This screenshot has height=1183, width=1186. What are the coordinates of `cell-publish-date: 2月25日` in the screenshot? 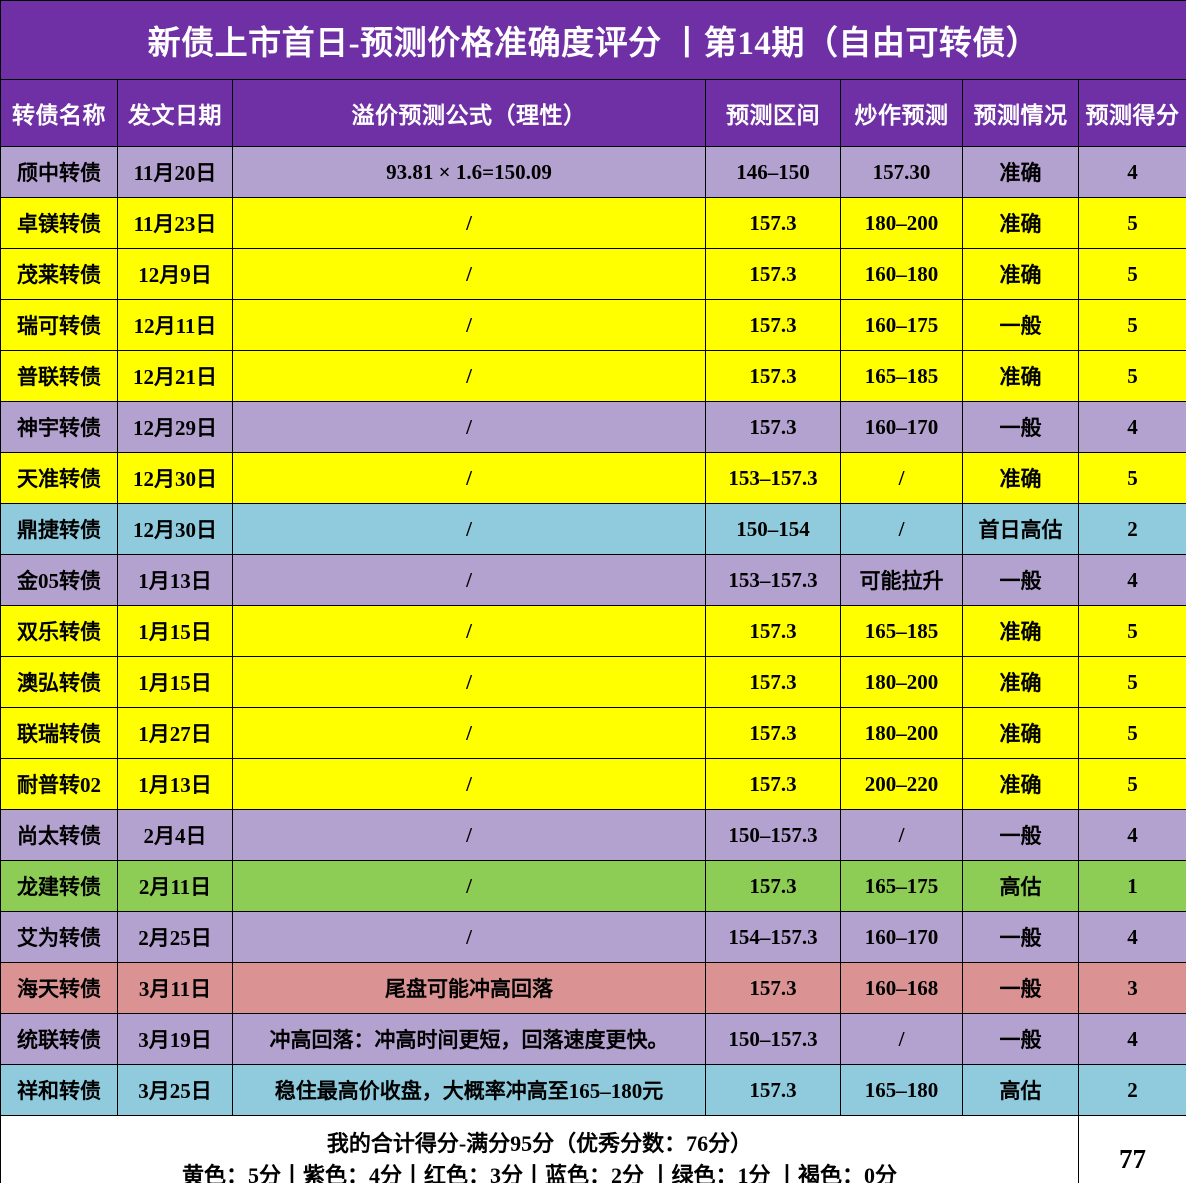 It's located at (175, 937).